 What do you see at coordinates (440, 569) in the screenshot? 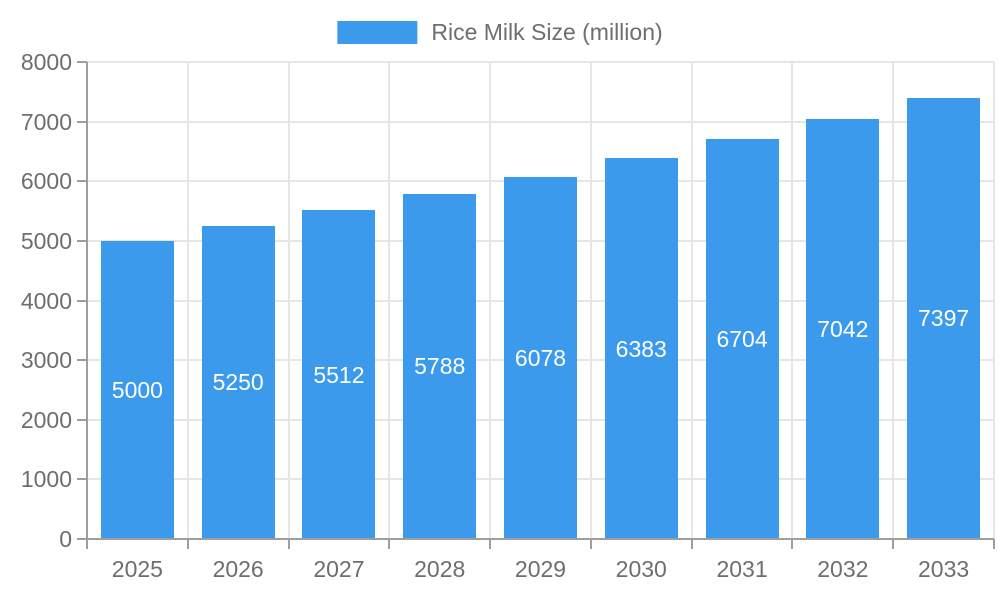
I see `x-tick-label: 2028` at bounding box center [440, 569].